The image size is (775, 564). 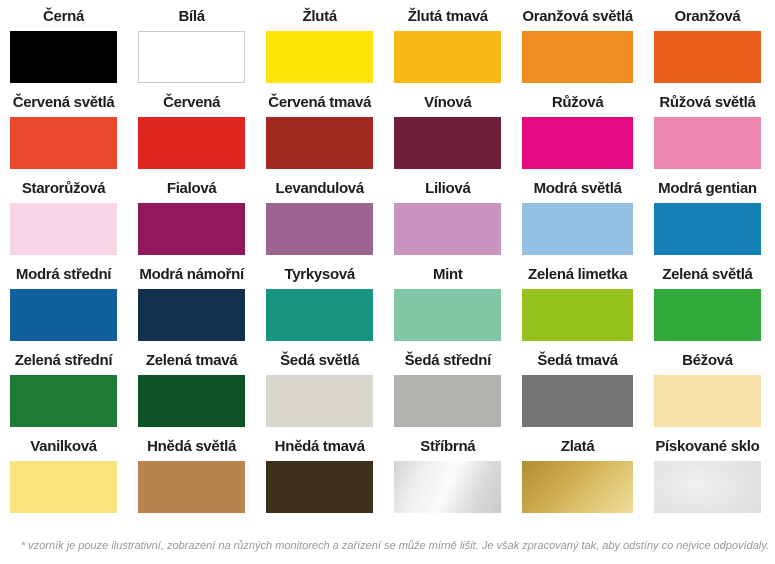 What do you see at coordinates (448, 229) in the screenshot?
I see `swatch-color-liliova` at bounding box center [448, 229].